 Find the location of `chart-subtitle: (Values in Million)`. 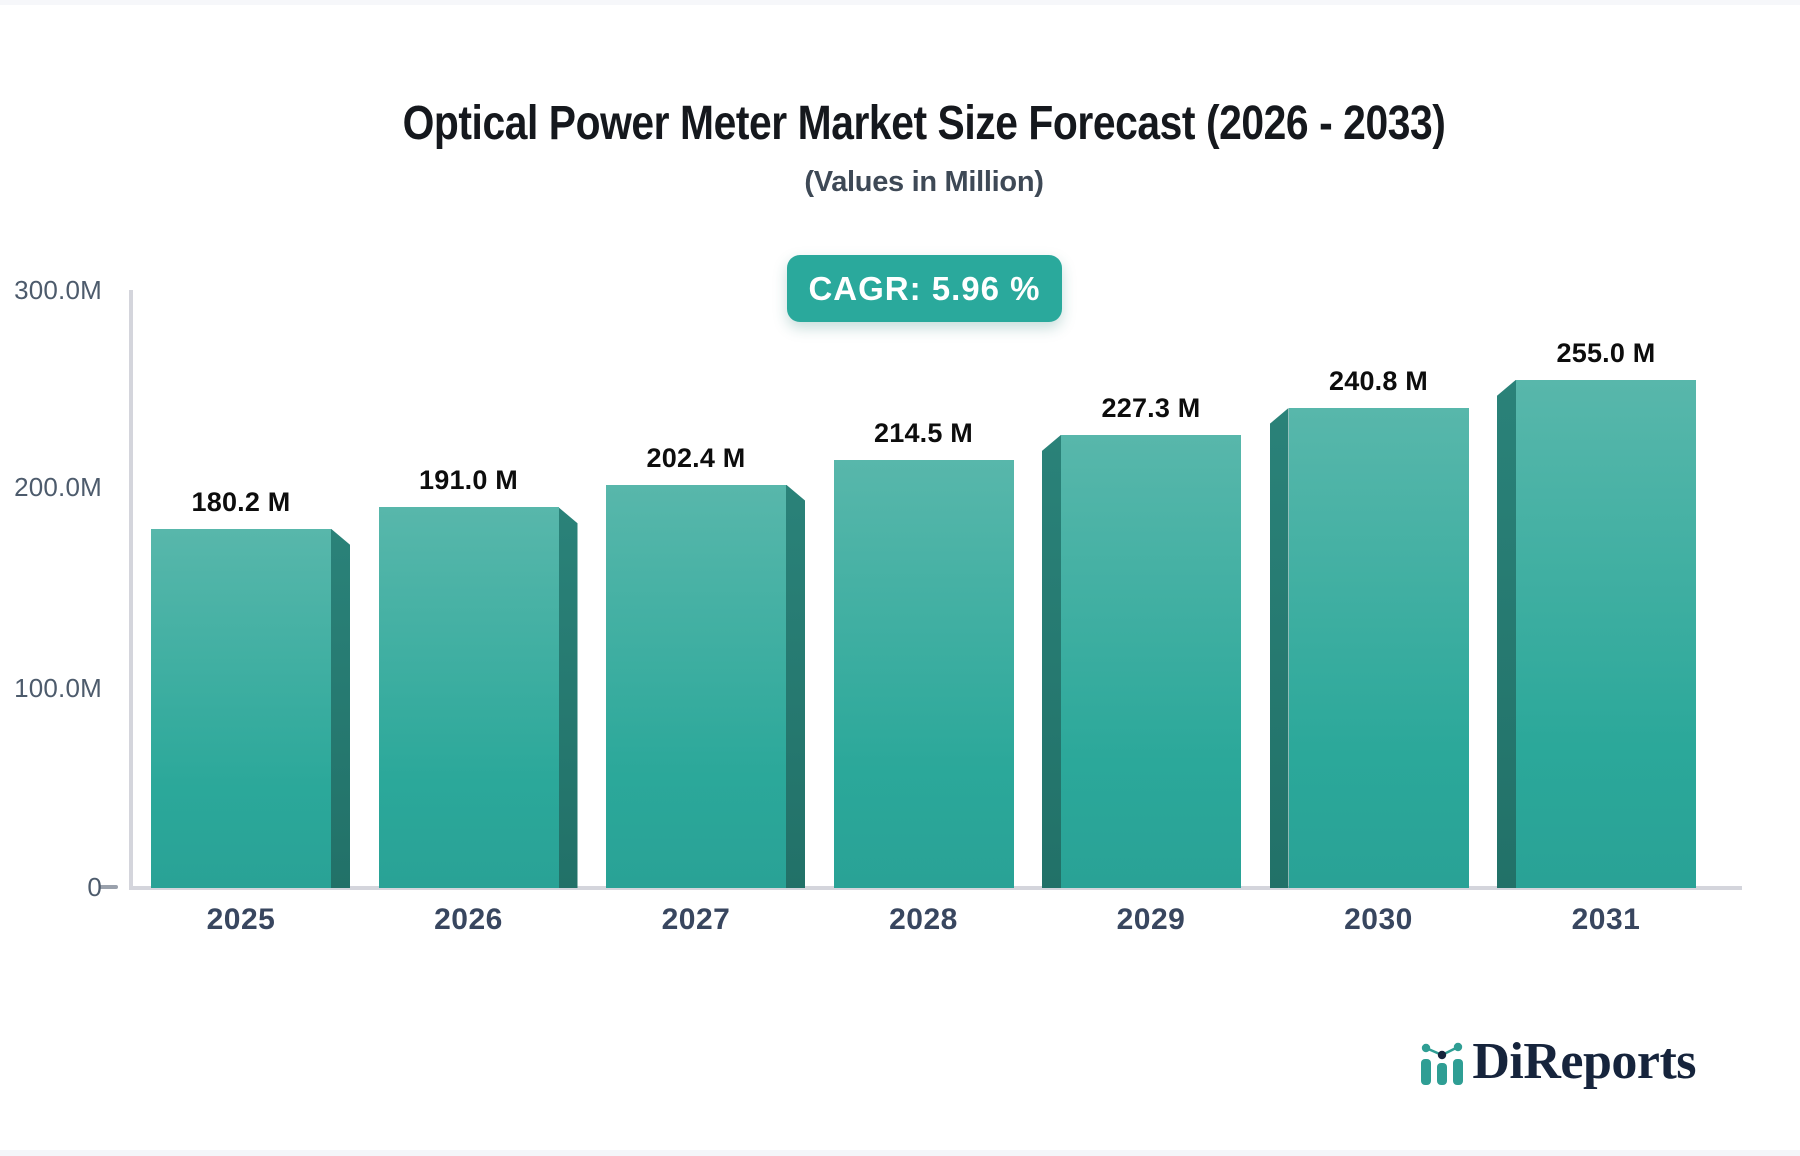

chart-subtitle: (Values in Million) is located at coordinates (924, 182).